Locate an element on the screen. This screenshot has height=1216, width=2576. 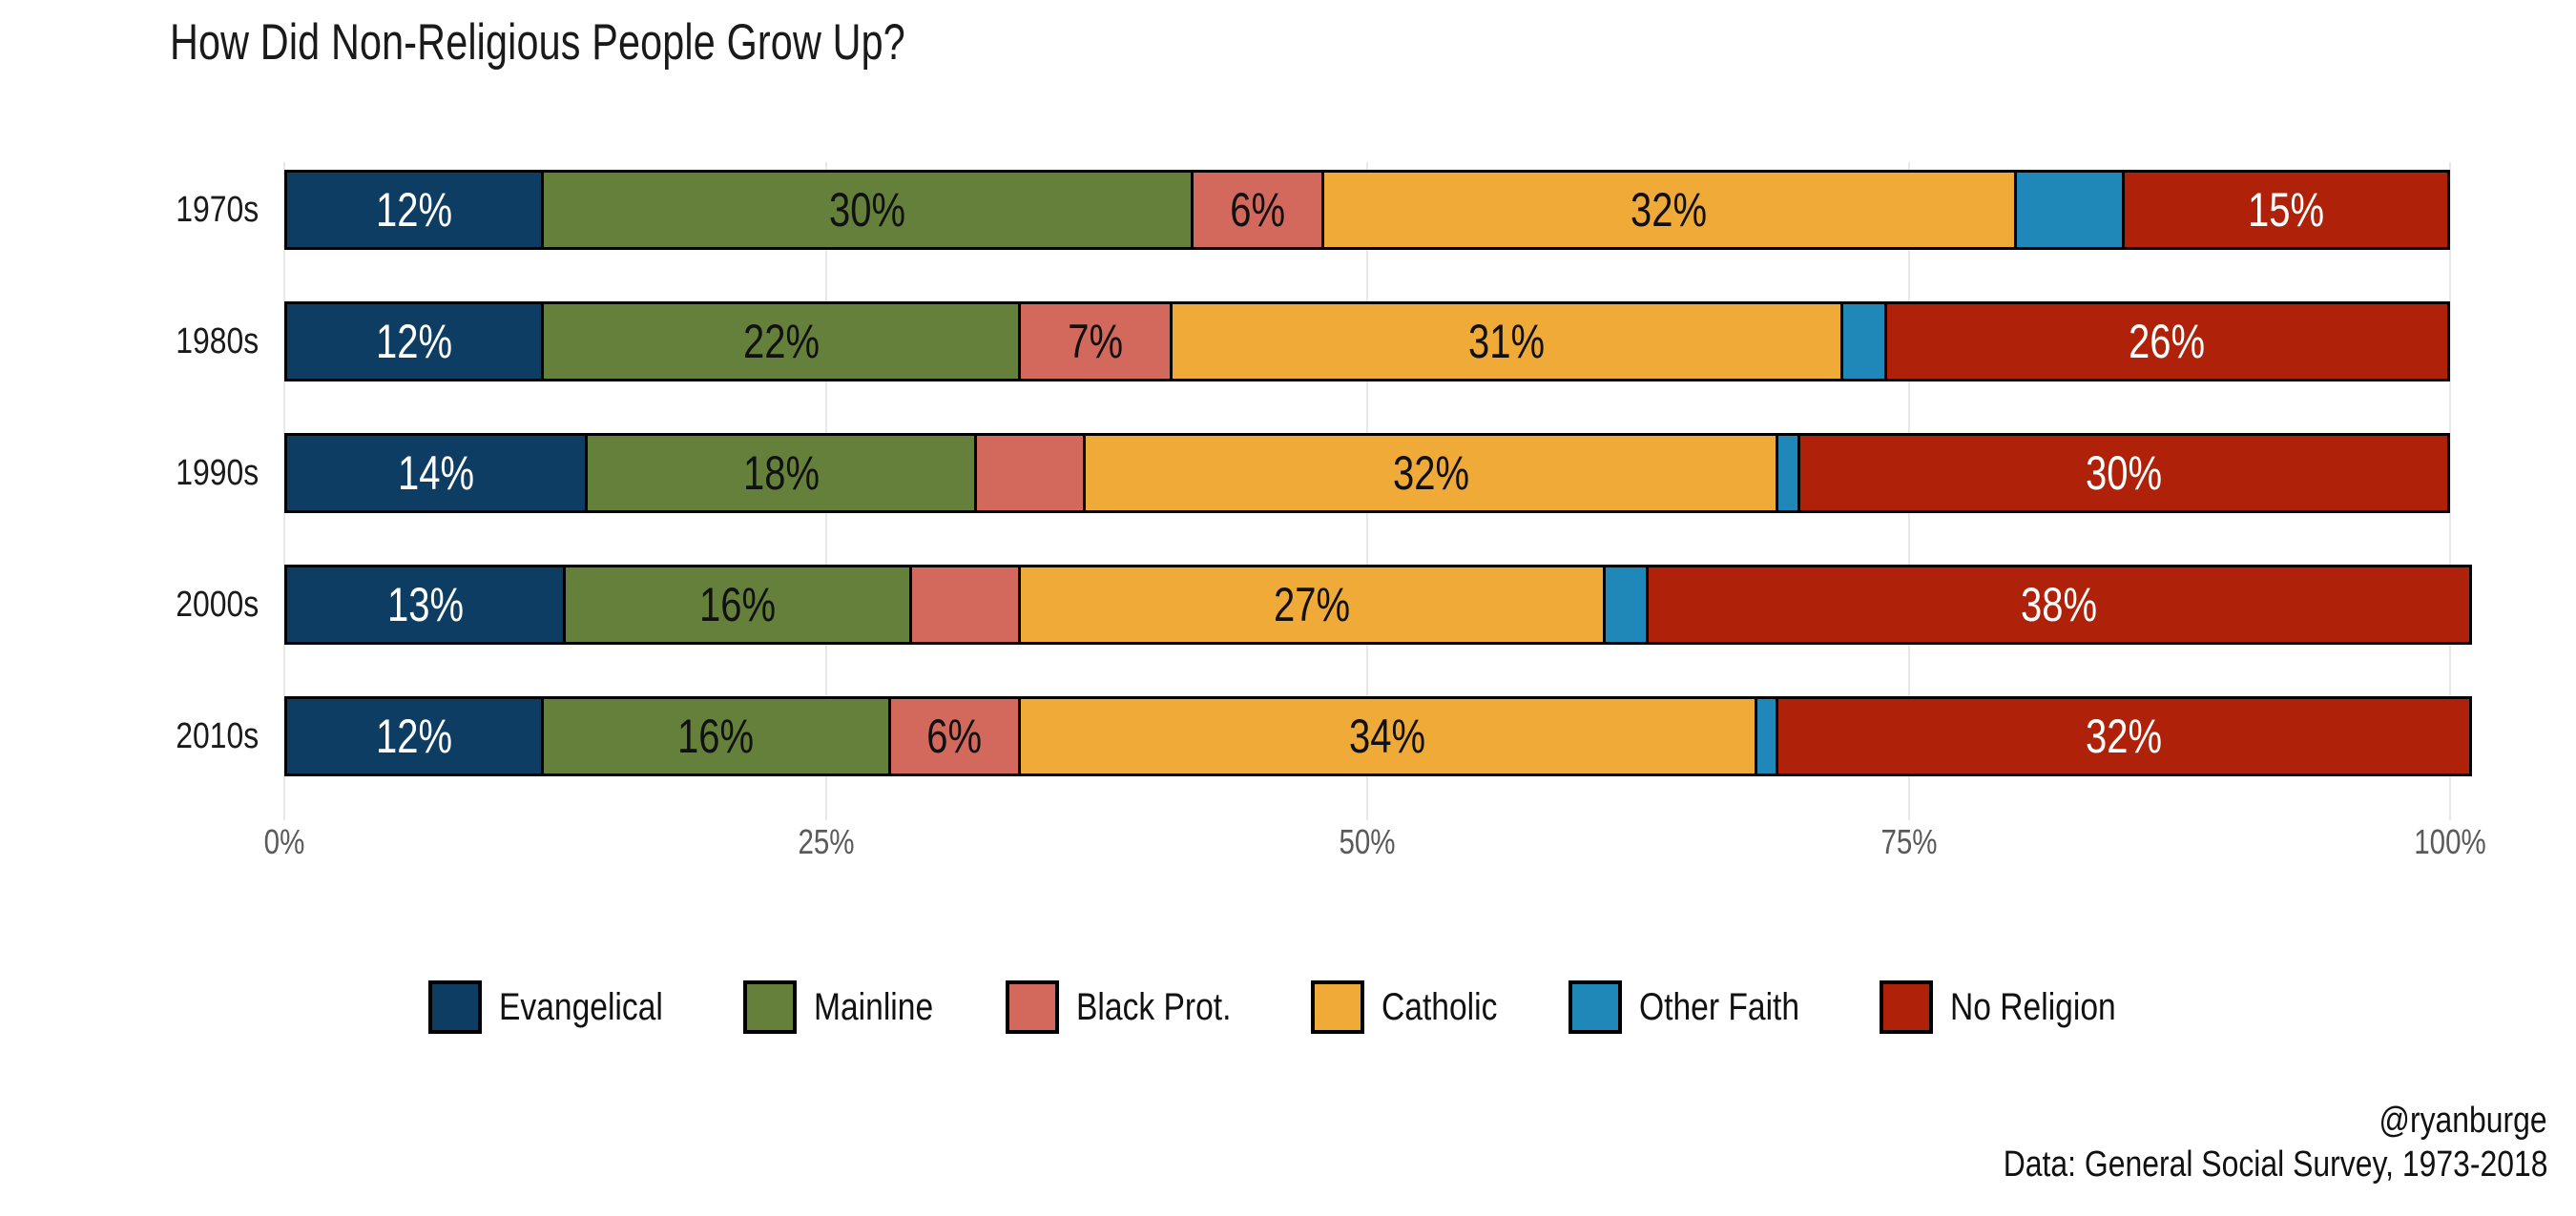
bar-segment: 7% is located at coordinates (1095, 341).